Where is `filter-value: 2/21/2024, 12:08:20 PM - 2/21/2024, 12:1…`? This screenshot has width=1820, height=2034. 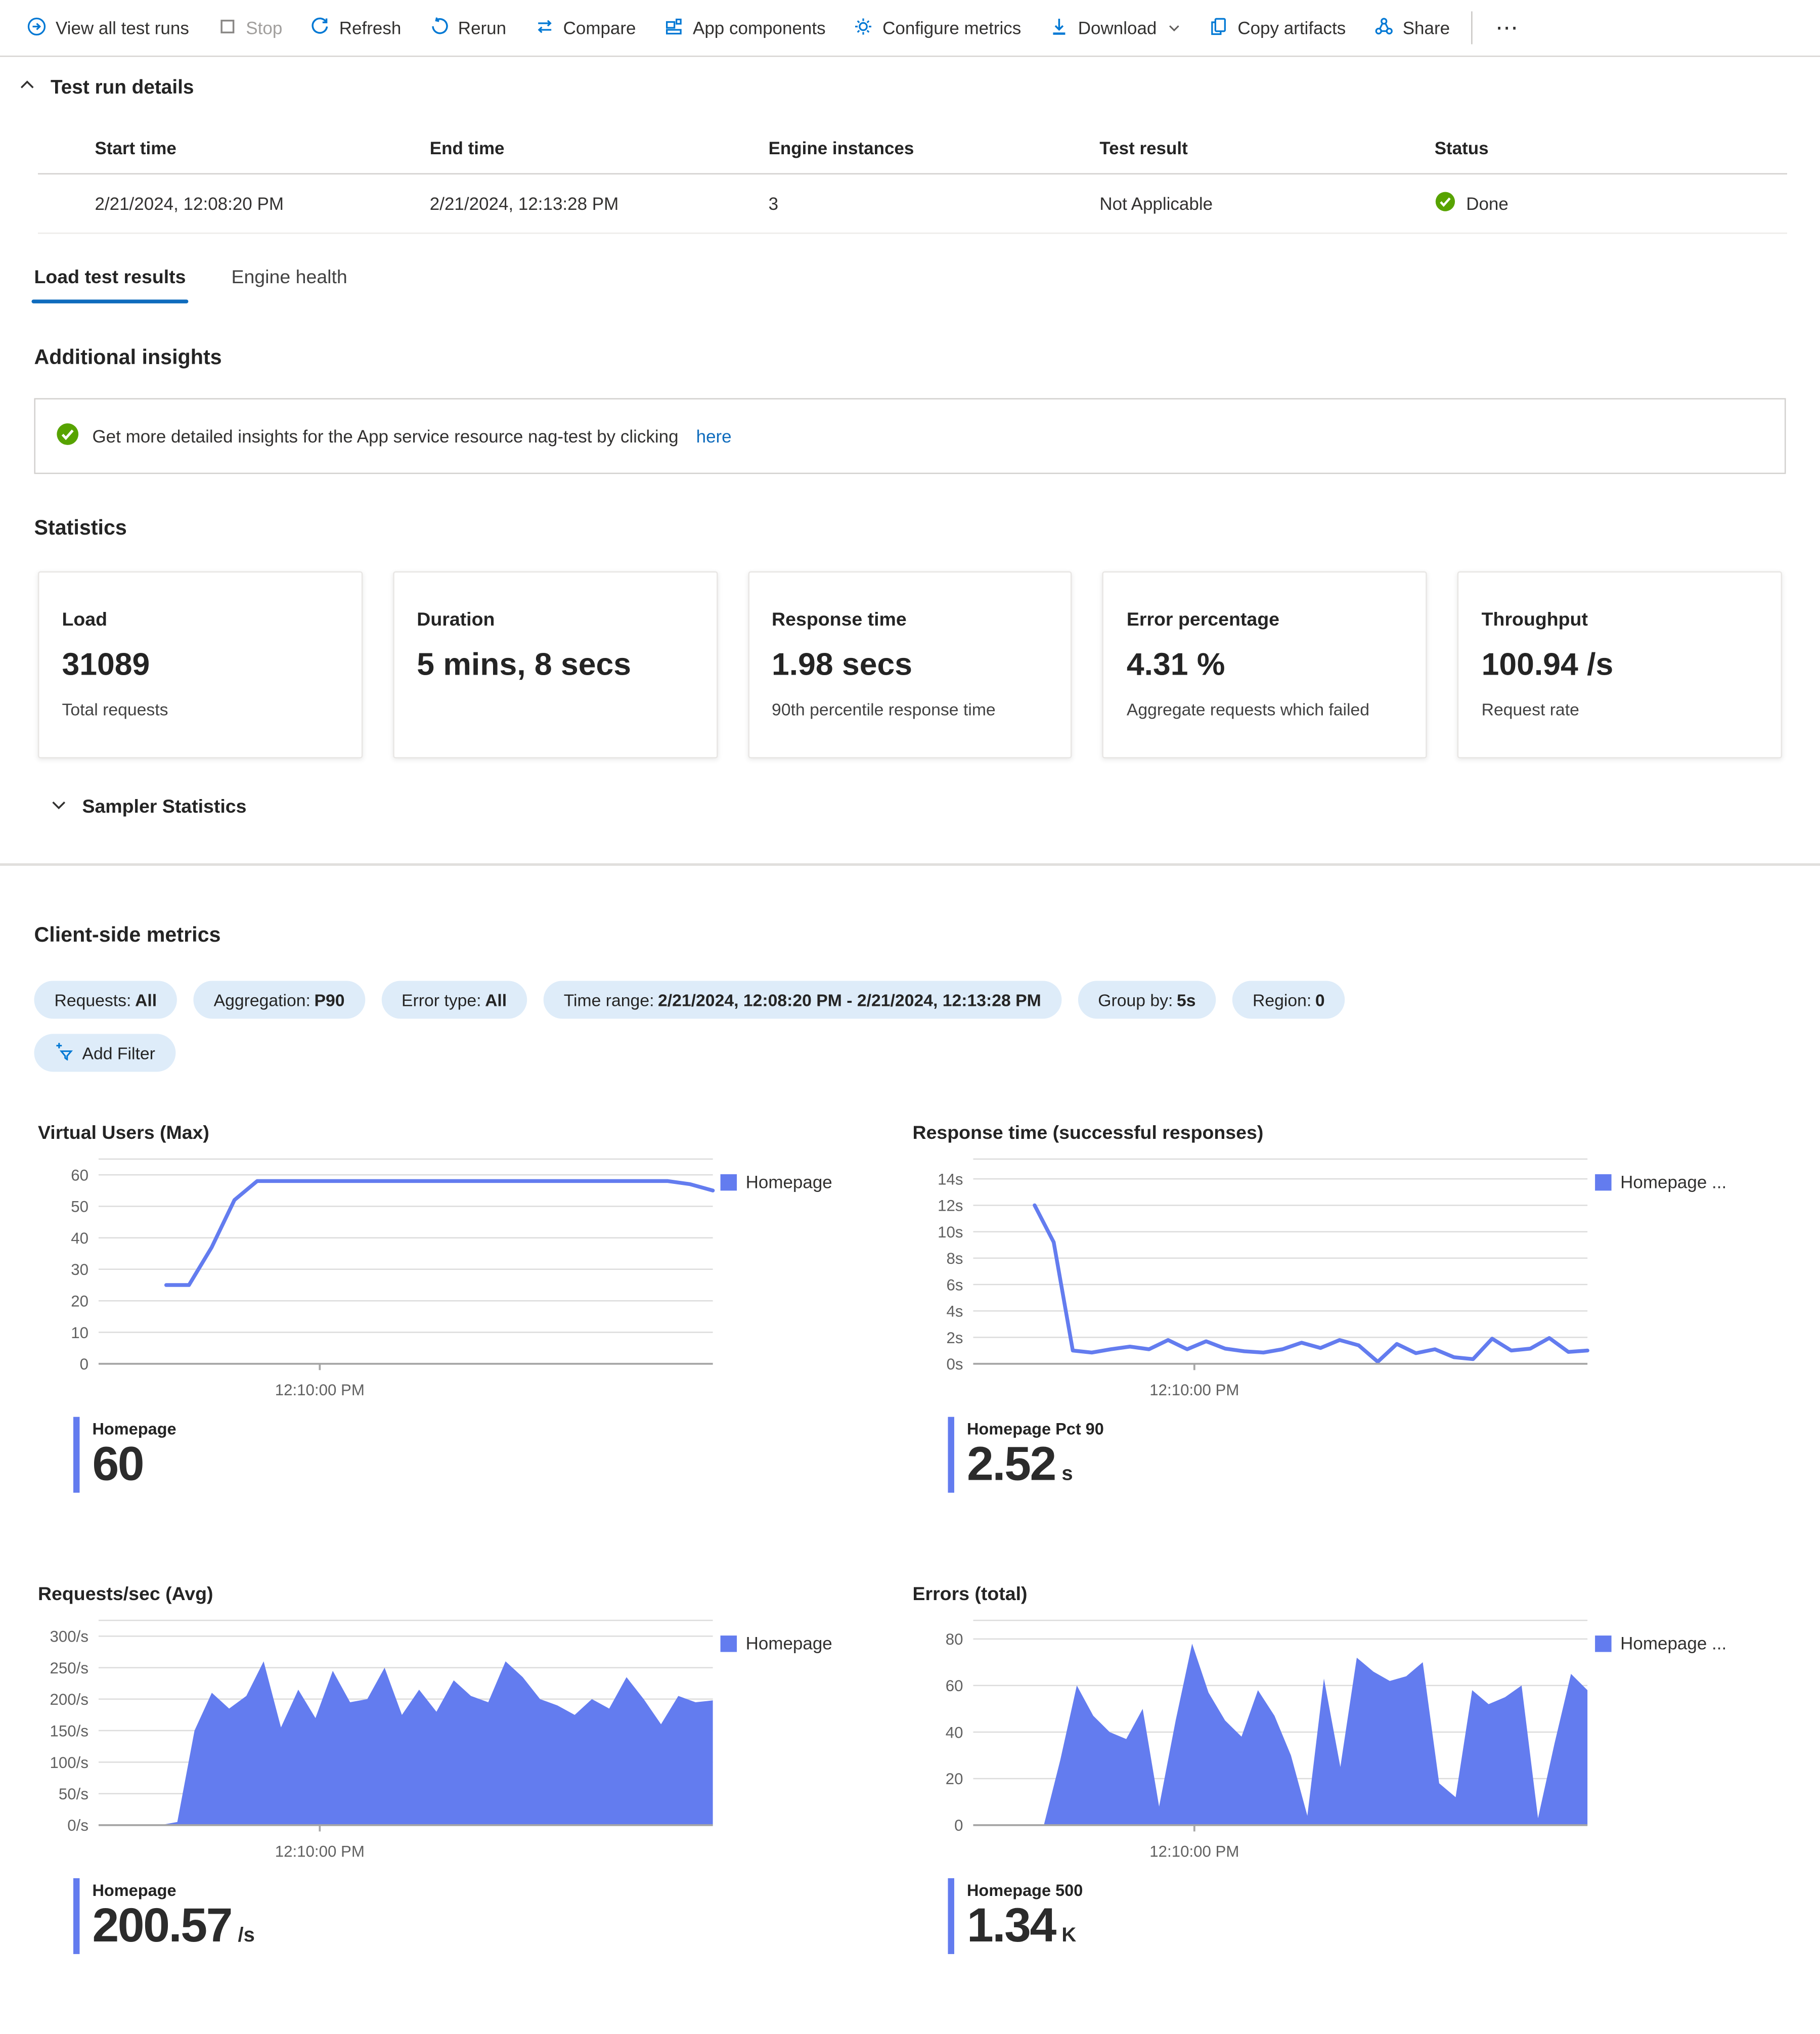
filter-value: 2/21/2024, 12:08:20 PM - 2/21/2024, 12:1… is located at coordinates (849, 1000).